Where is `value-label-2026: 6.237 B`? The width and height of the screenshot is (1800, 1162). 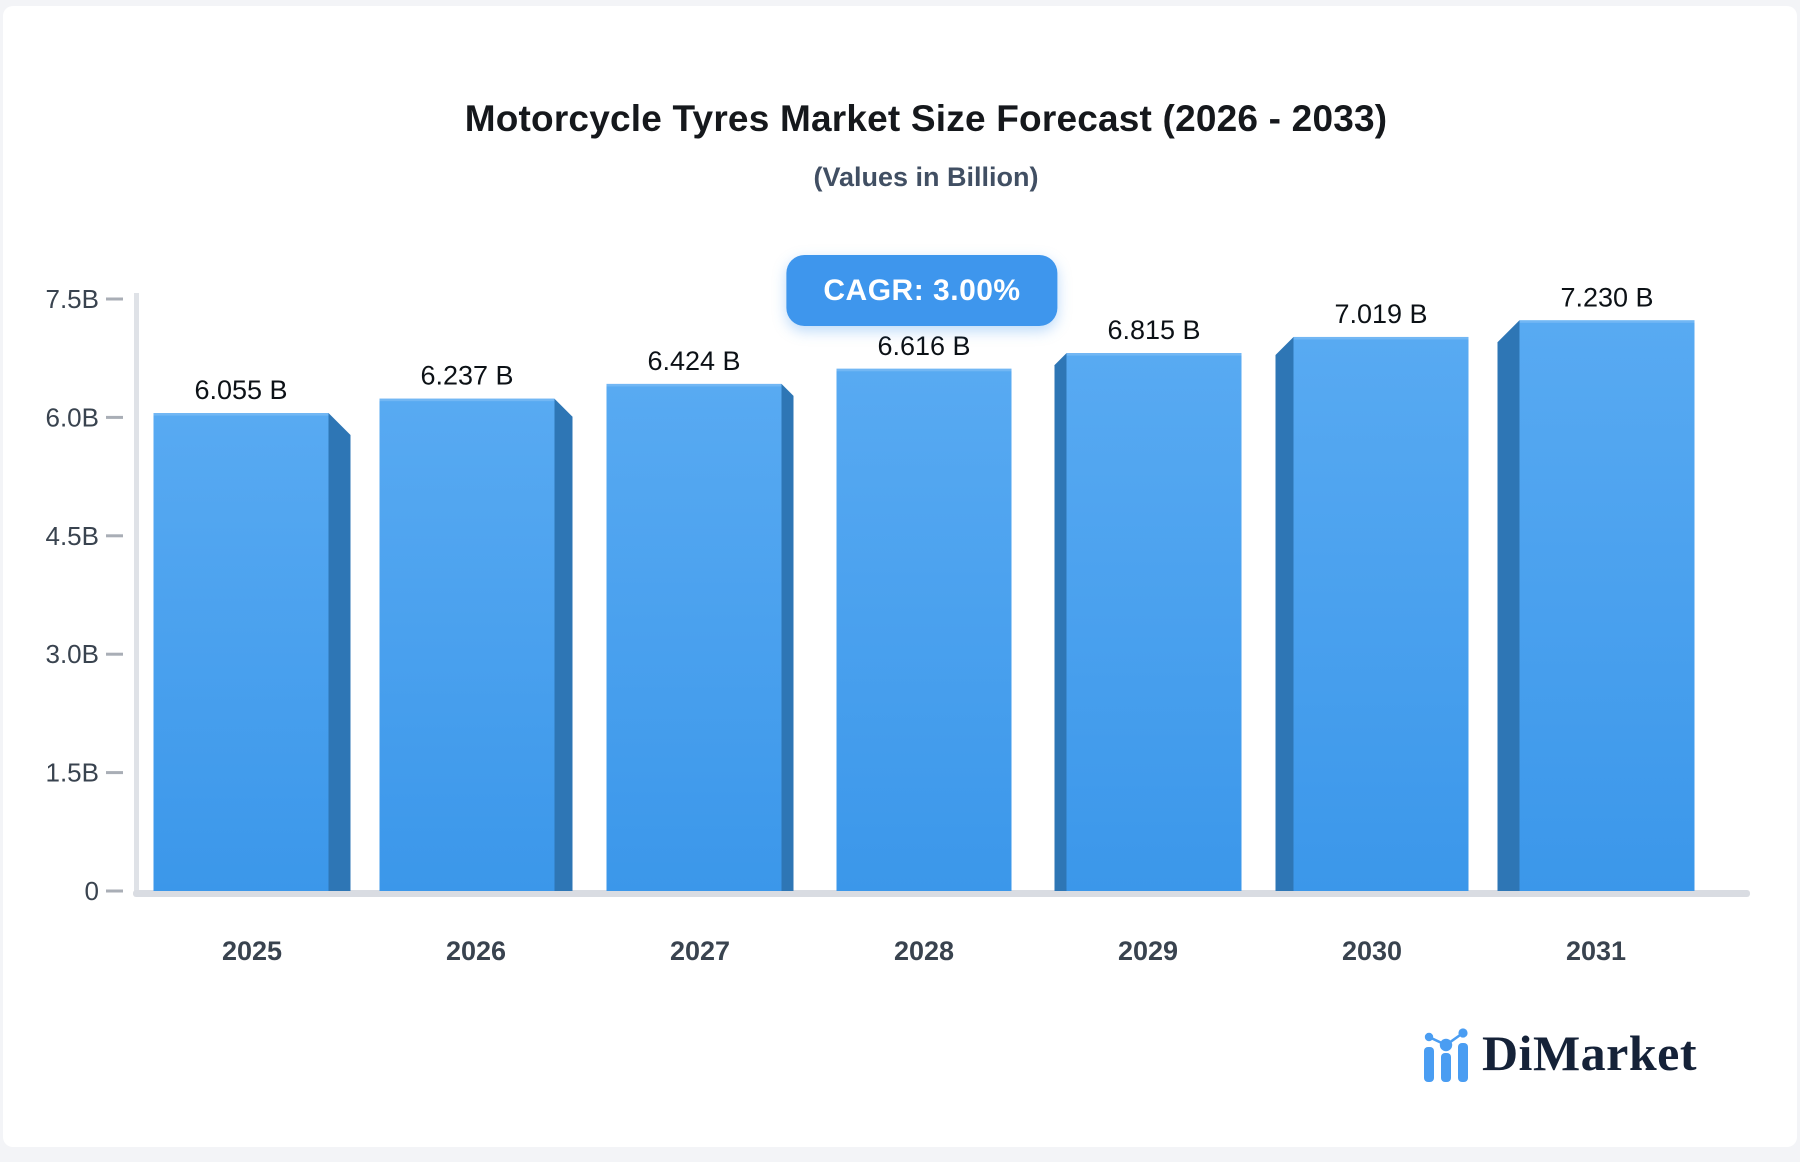
value-label-2026: 6.237 B is located at coordinates (466, 376).